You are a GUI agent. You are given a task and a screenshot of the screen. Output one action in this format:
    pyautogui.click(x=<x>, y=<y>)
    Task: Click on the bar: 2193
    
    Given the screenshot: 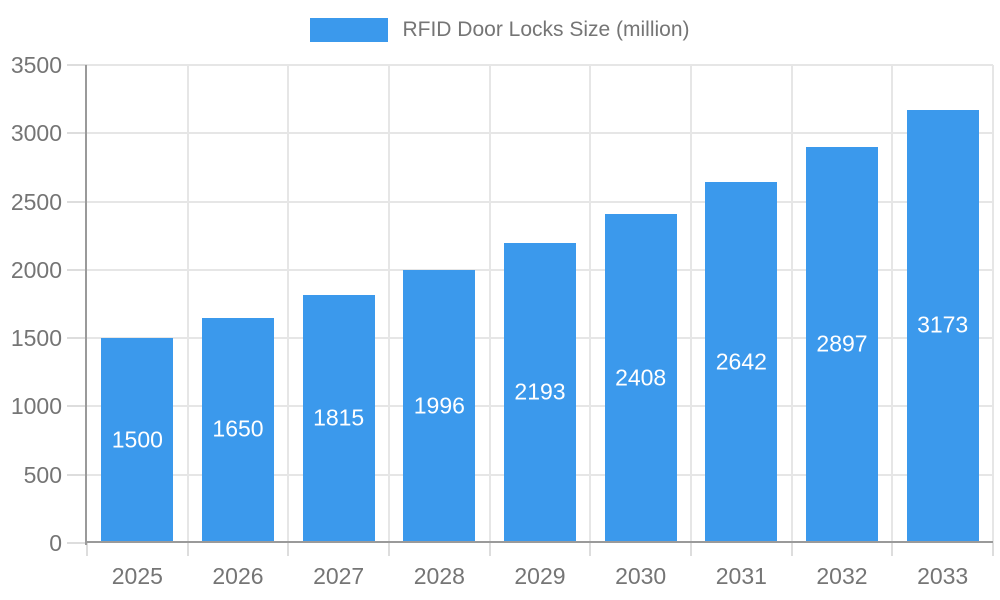 What is the action you would take?
    pyautogui.click(x=540, y=392)
    